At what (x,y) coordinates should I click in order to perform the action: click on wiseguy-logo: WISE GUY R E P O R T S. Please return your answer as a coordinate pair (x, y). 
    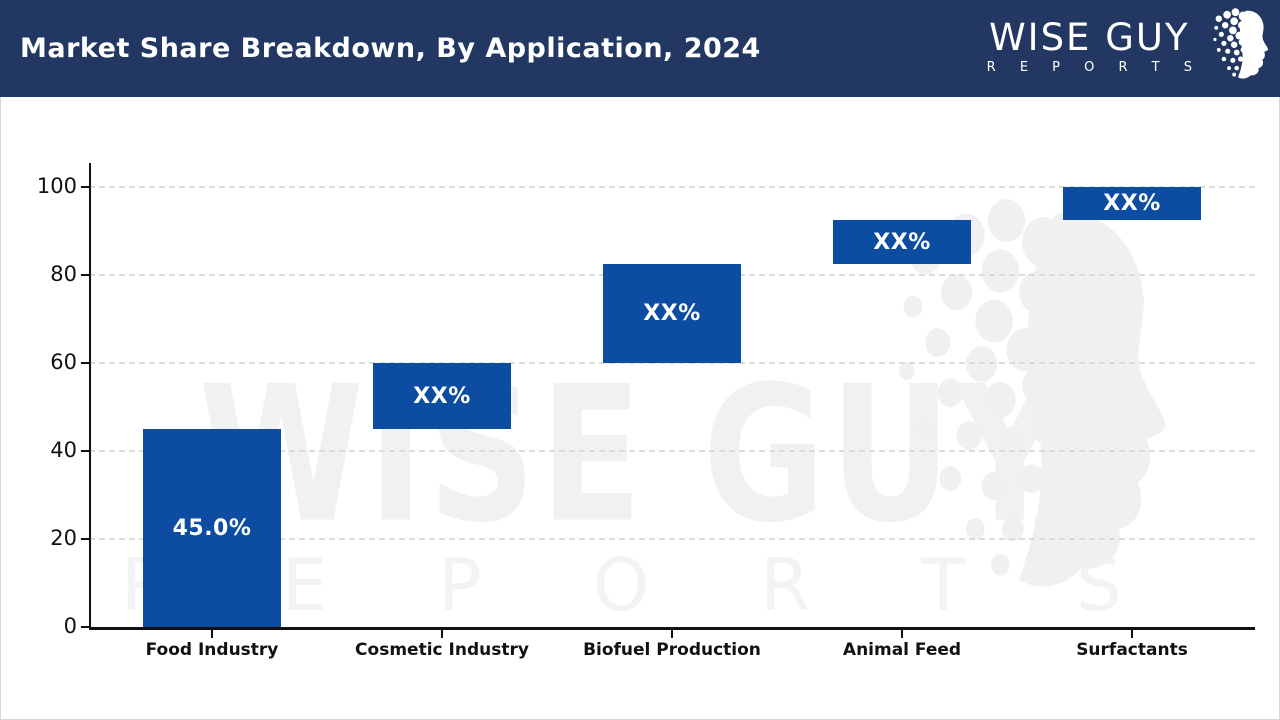
    Looking at the image, I should click on (1123, 46).